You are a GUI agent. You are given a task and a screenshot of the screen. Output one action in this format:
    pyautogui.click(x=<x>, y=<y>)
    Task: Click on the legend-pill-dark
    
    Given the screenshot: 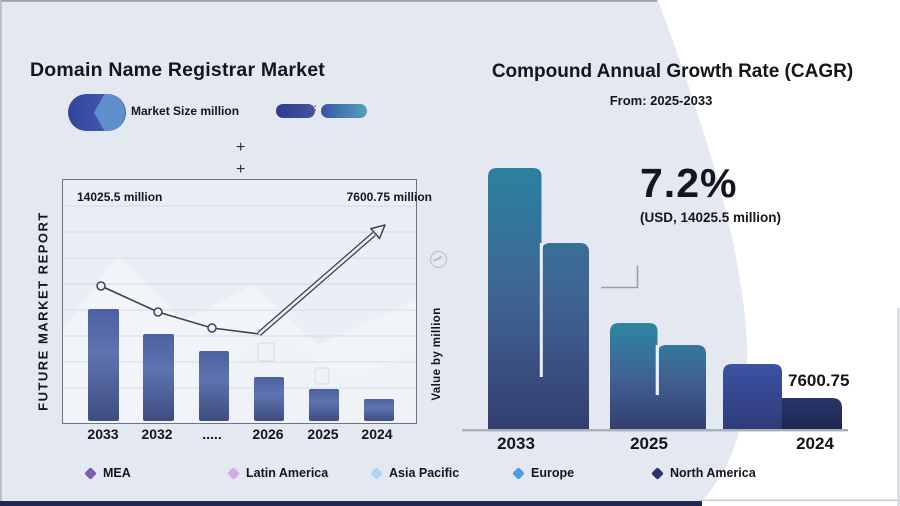 What is the action you would take?
    pyautogui.click(x=295, y=111)
    